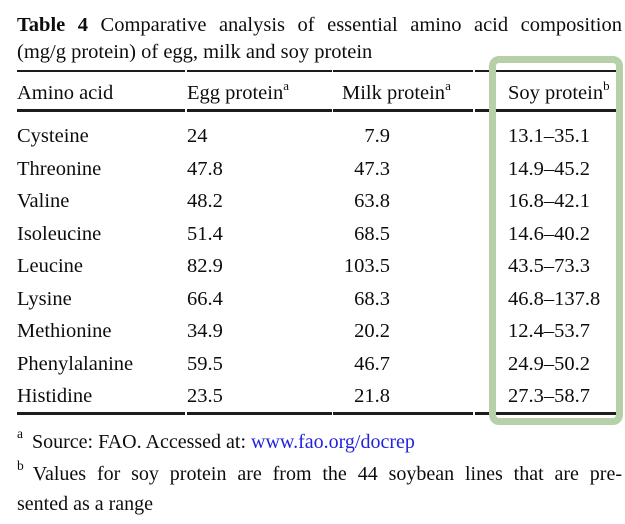 This screenshot has height=524, width=625. What do you see at coordinates (205, 201) in the screenshot?
I see `cell-egg: 48.2` at bounding box center [205, 201].